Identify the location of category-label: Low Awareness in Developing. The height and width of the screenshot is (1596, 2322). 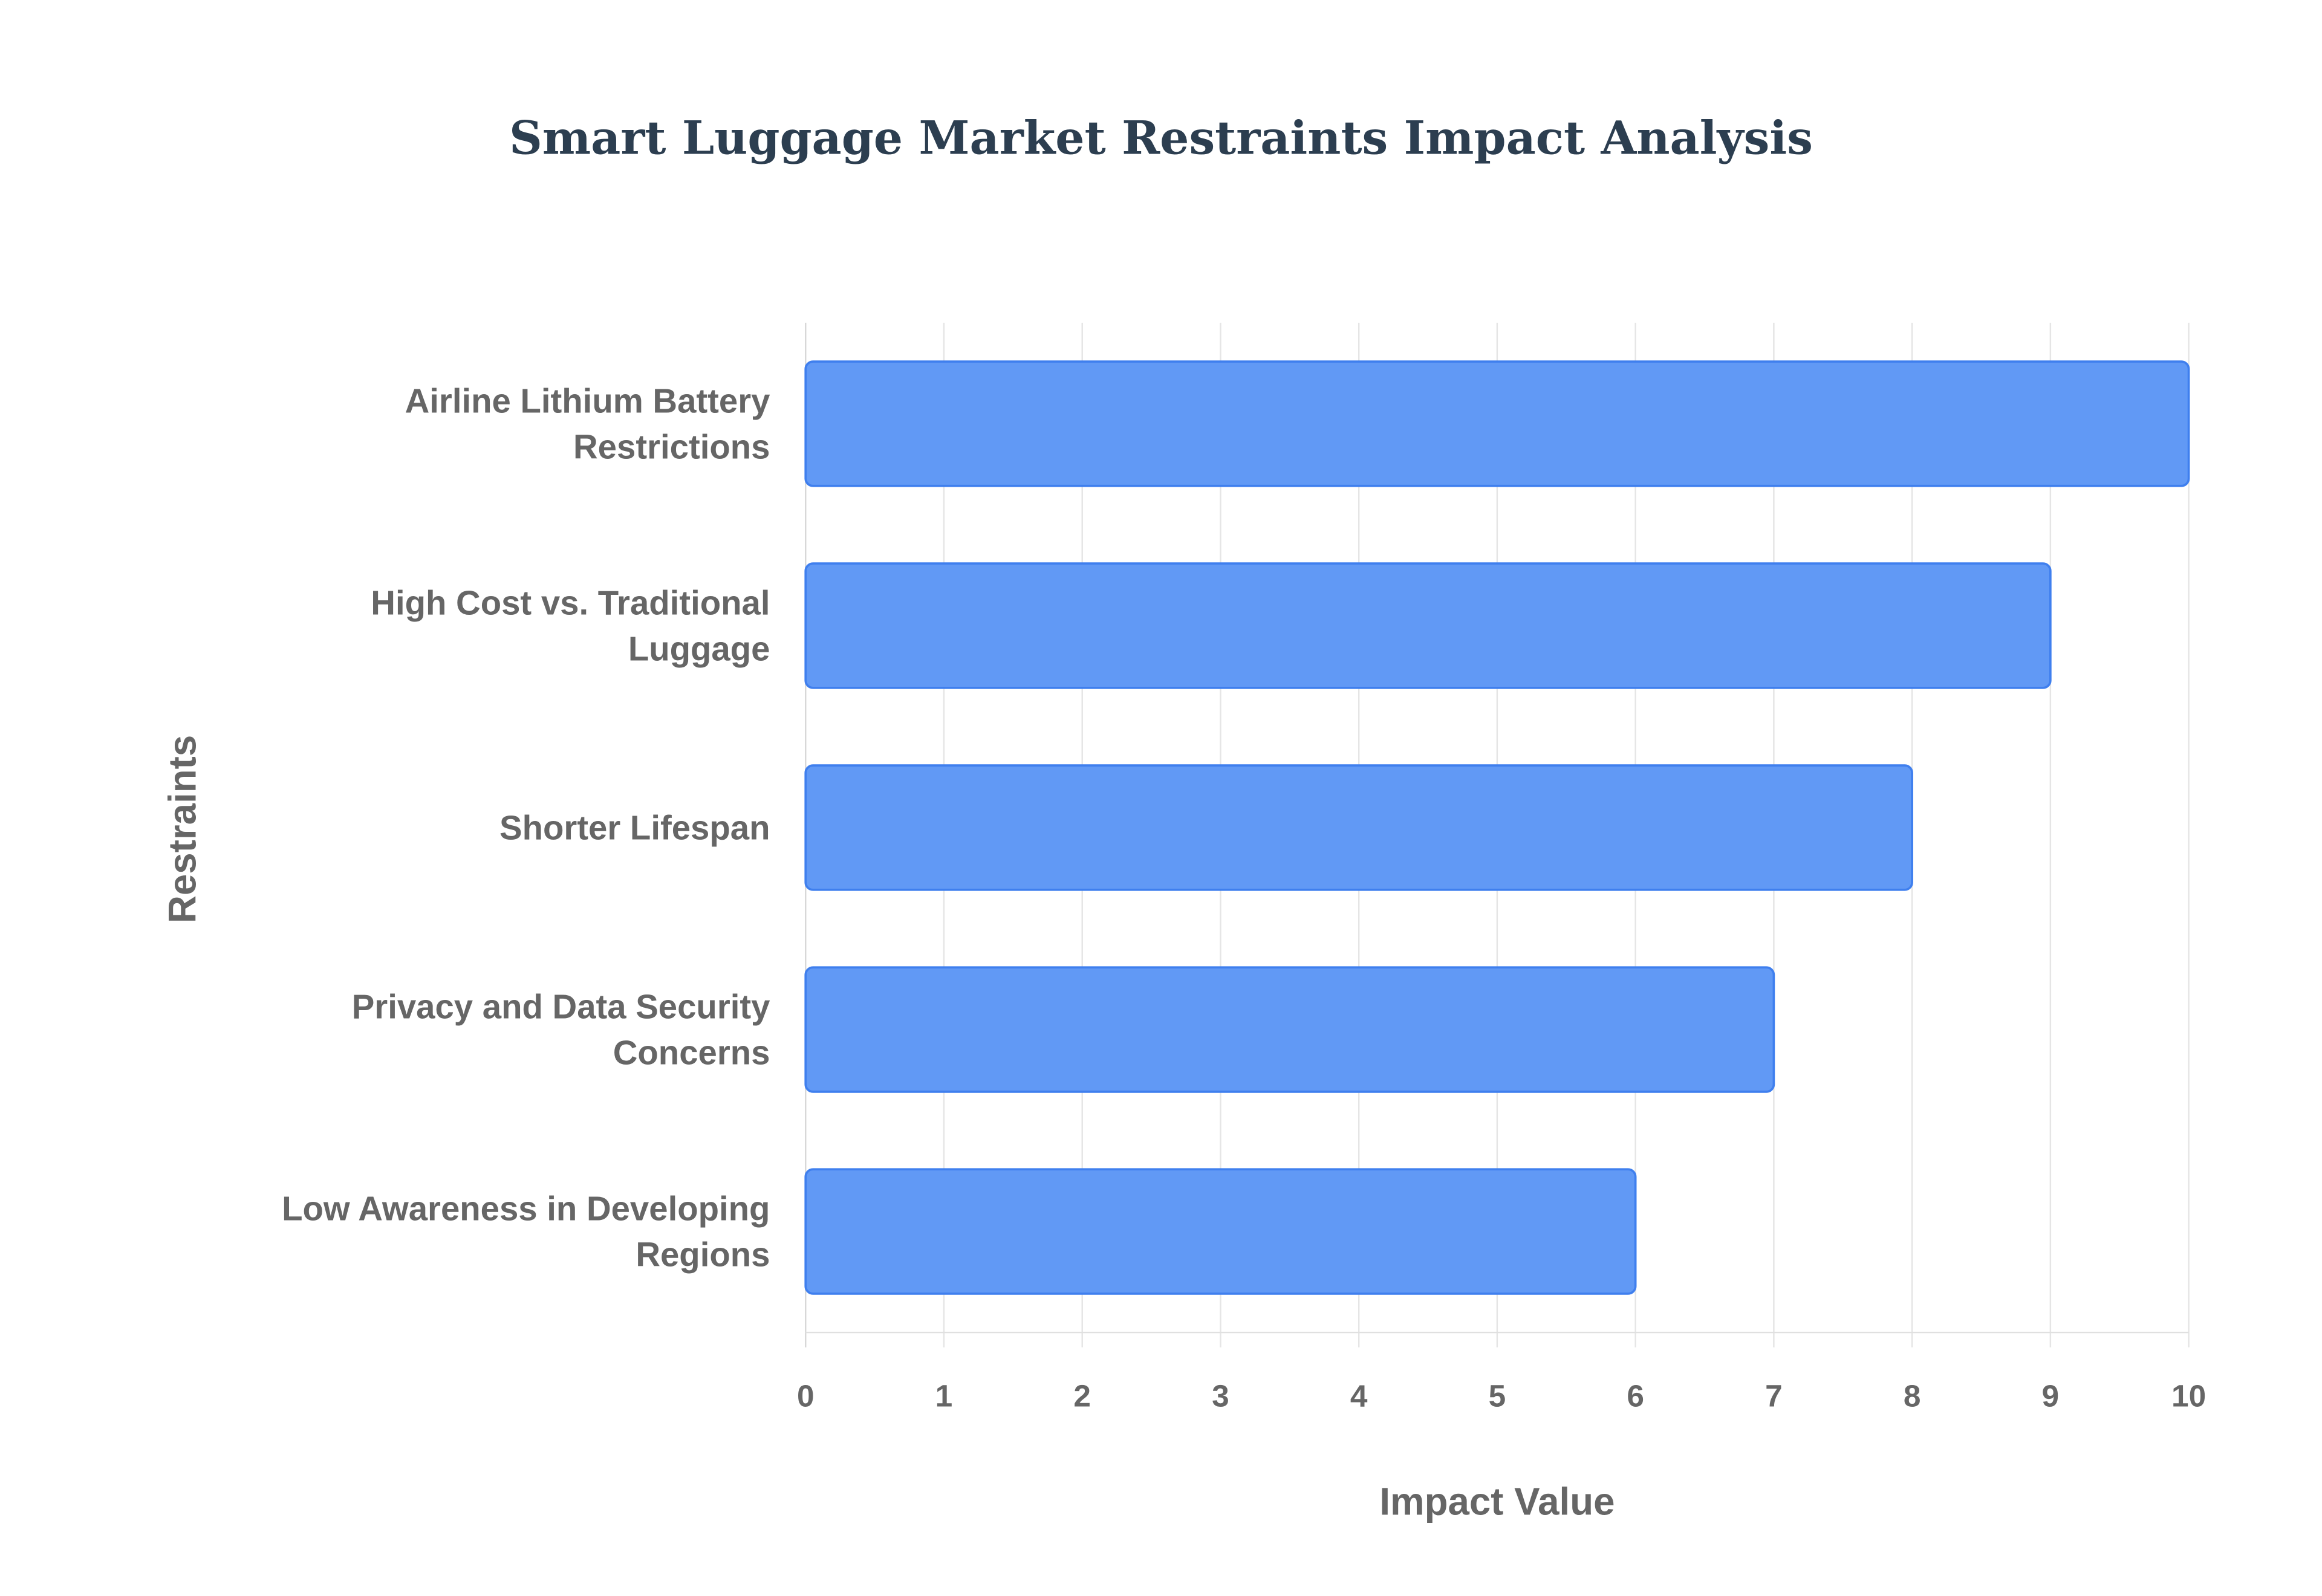
(526, 1209).